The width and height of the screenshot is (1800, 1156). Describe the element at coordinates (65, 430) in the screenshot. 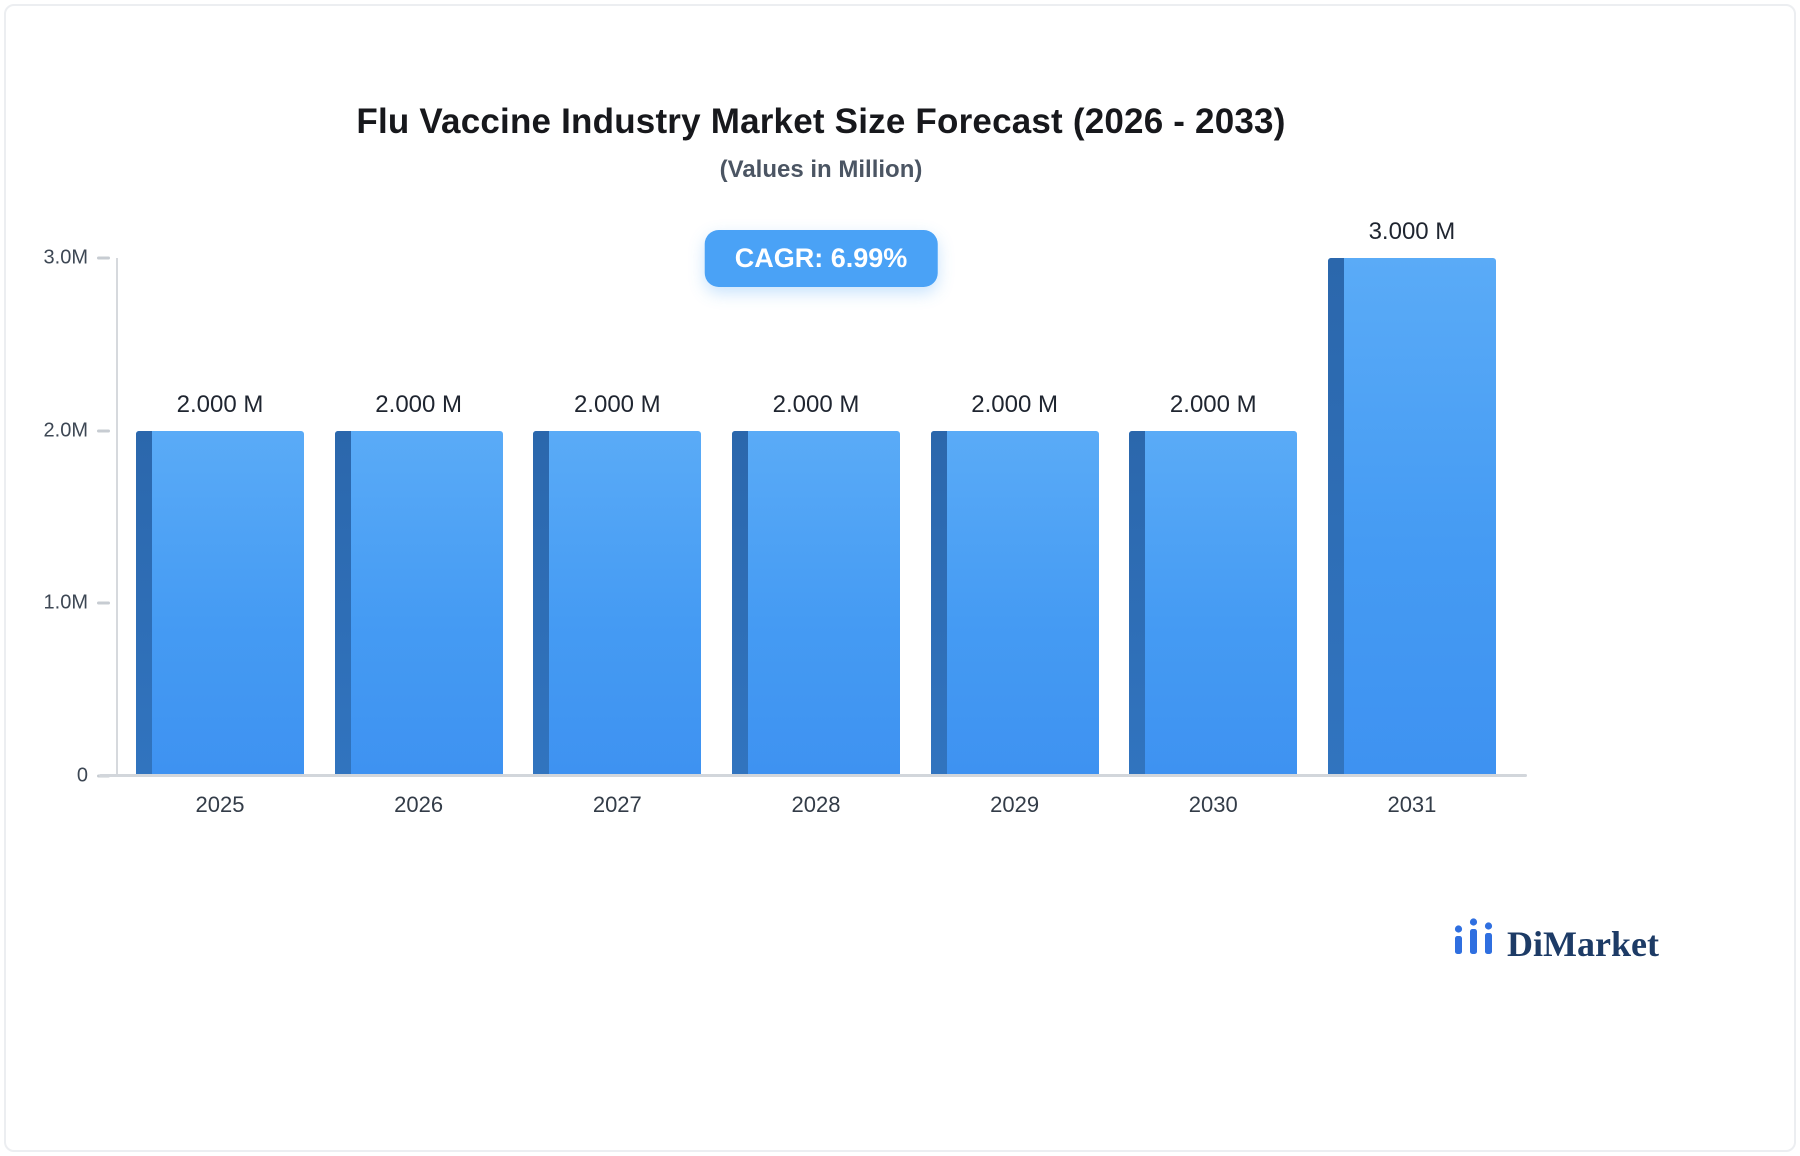

I see `y-tick-label: 2.0M` at that location.